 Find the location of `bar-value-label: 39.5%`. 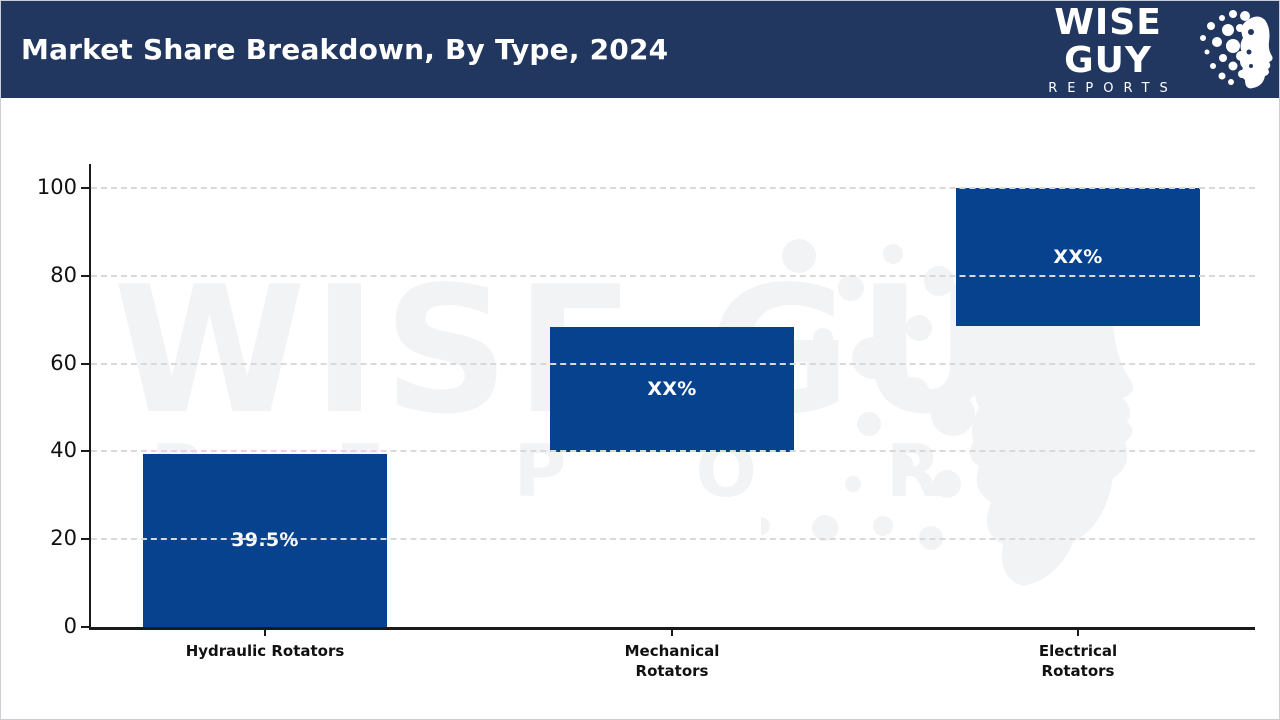

bar-value-label: 39.5% is located at coordinates (265, 540).